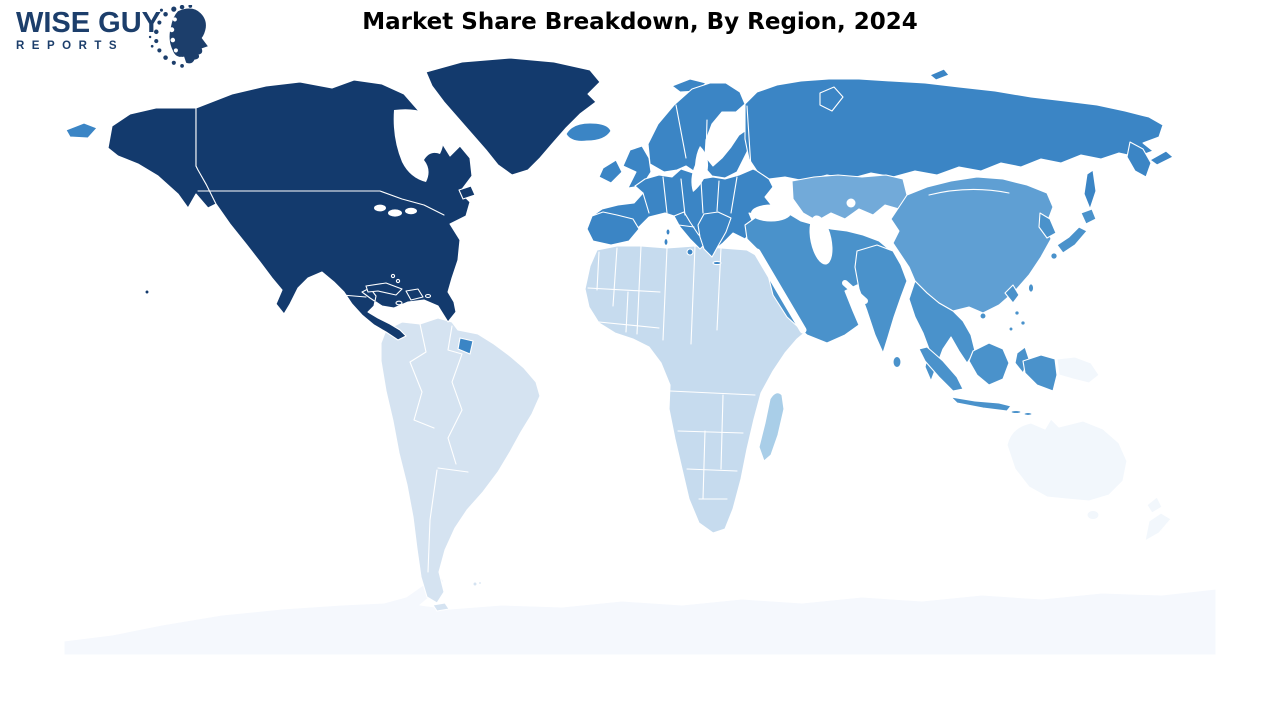  Describe the element at coordinates (147, 292) in the screenshot. I see `island-hawaii` at that location.